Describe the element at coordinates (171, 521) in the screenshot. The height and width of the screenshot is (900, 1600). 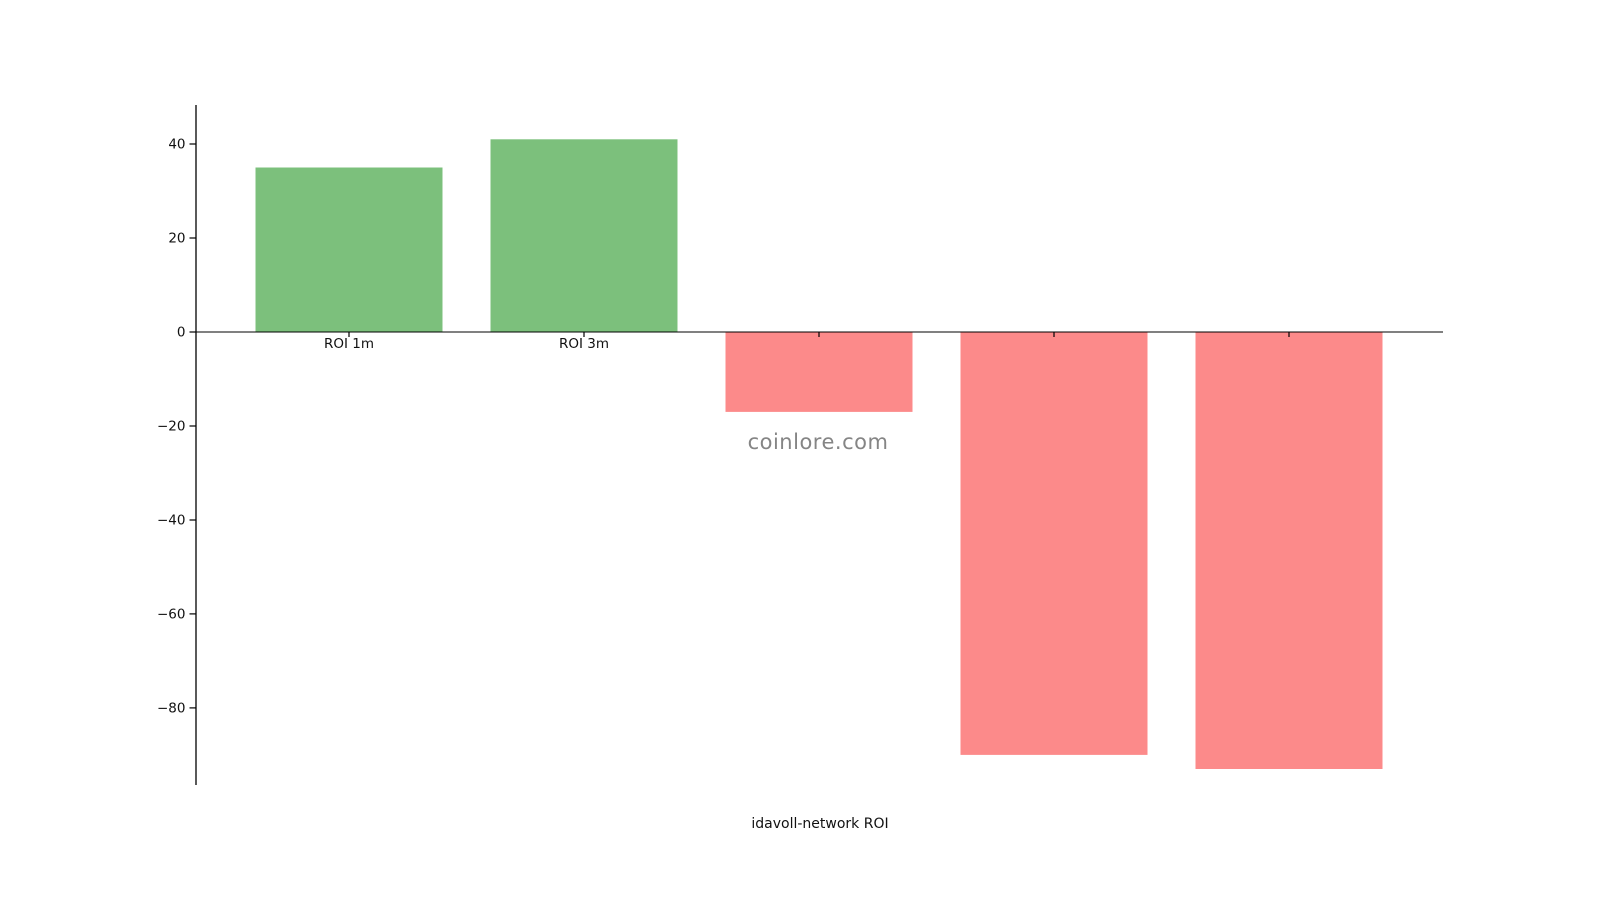
I see `y-tick-label: −40` at that location.